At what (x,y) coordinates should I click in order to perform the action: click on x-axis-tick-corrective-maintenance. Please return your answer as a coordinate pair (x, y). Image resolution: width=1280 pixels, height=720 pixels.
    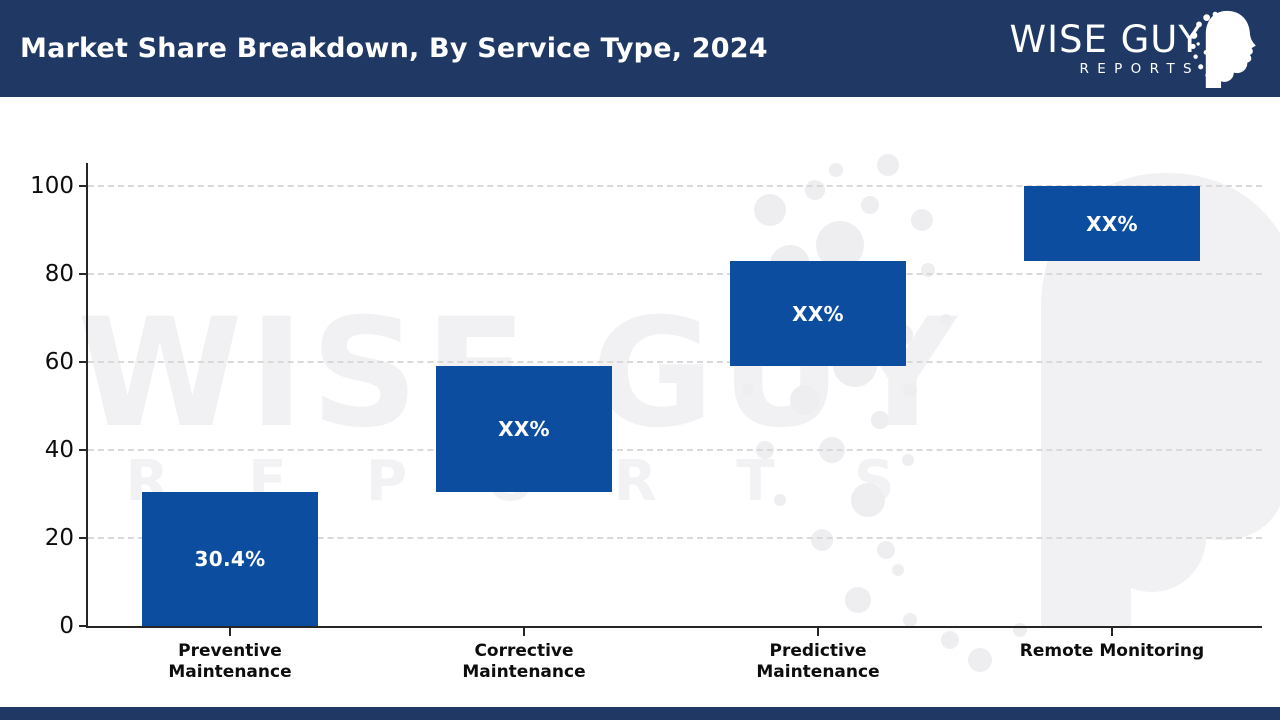
    Looking at the image, I should click on (524, 632).